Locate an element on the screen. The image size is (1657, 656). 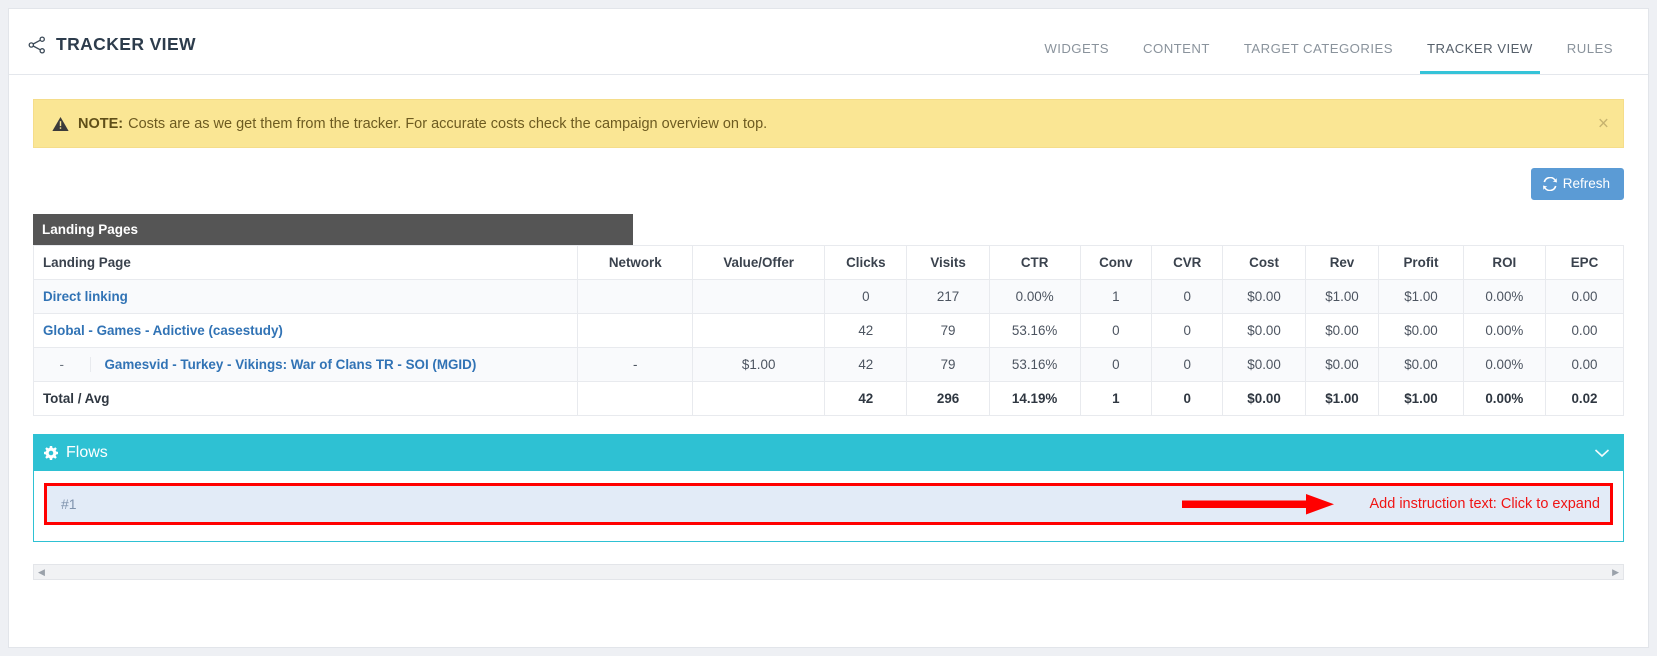
cell-rev: $0.00 is located at coordinates (1342, 330).